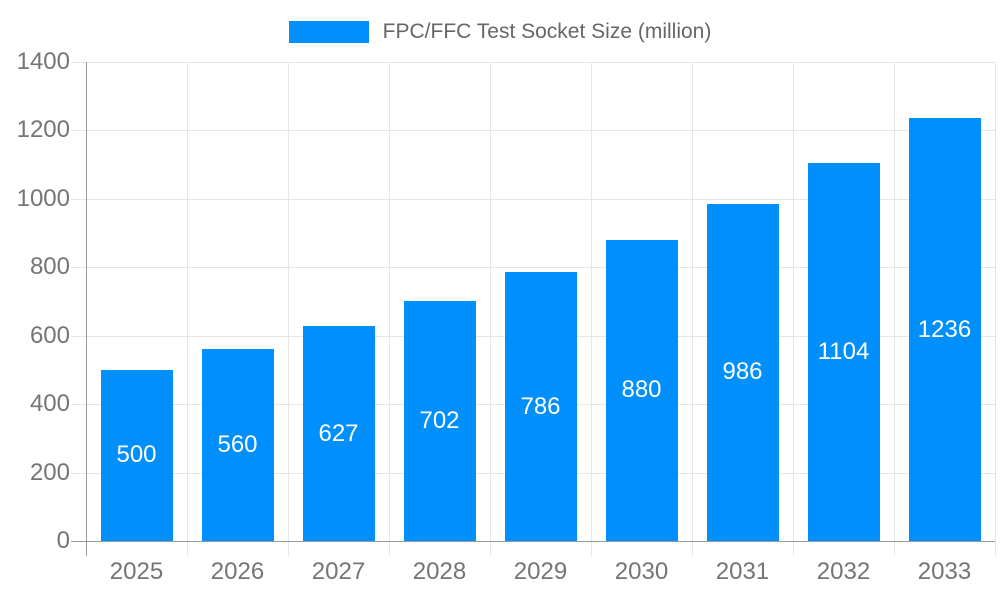  What do you see at coordinates (49, 335) in the screenshot?
I see `y-axis-tick-label: 600` at bounding box center [49, 335].